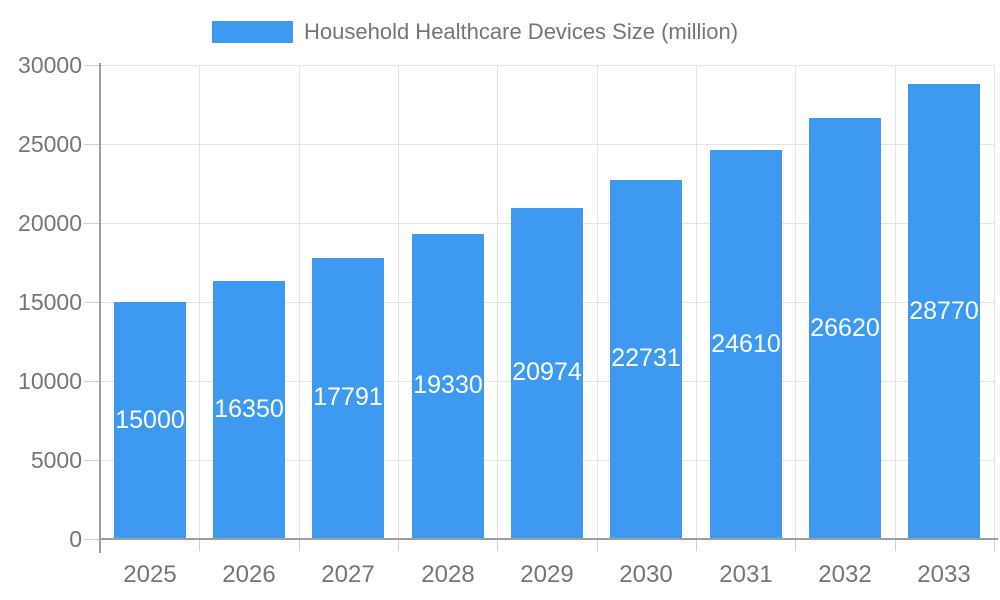 The image size is (1000, 600). I want to click on bar-value-label: 26620, so click(845, 328).